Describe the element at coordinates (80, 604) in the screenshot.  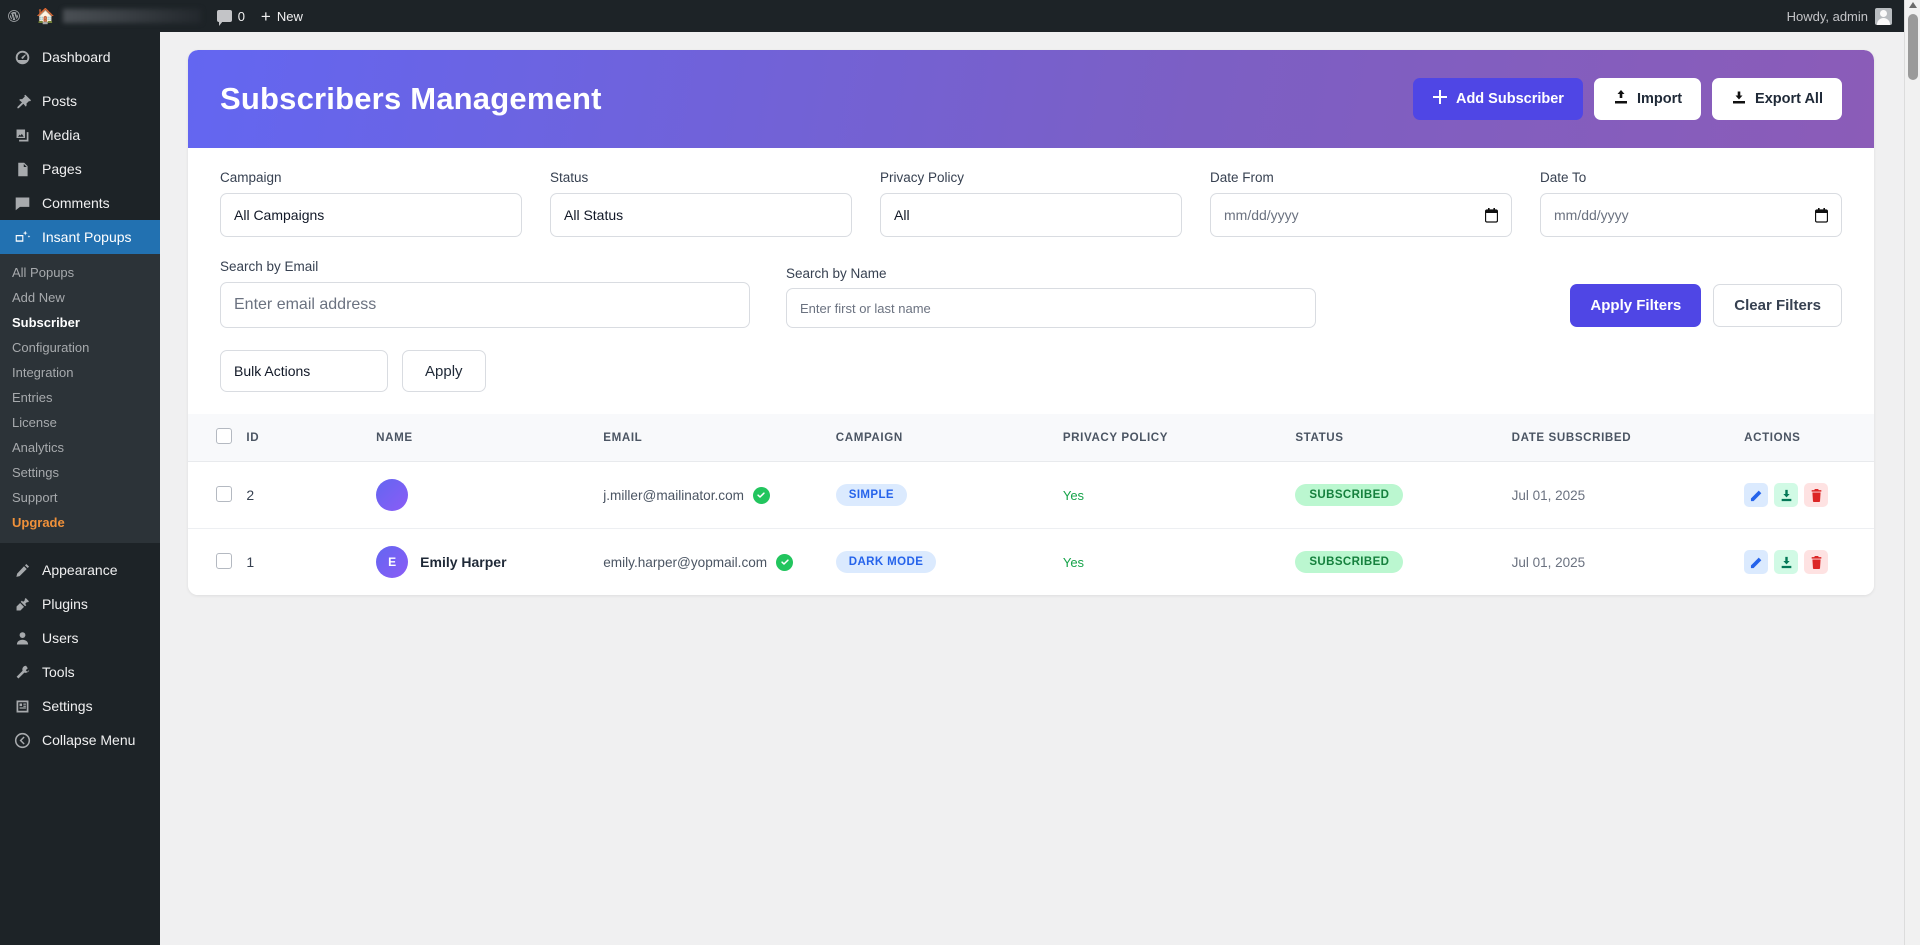
I see `sidebar-item-plugins: Plugins` at that location.